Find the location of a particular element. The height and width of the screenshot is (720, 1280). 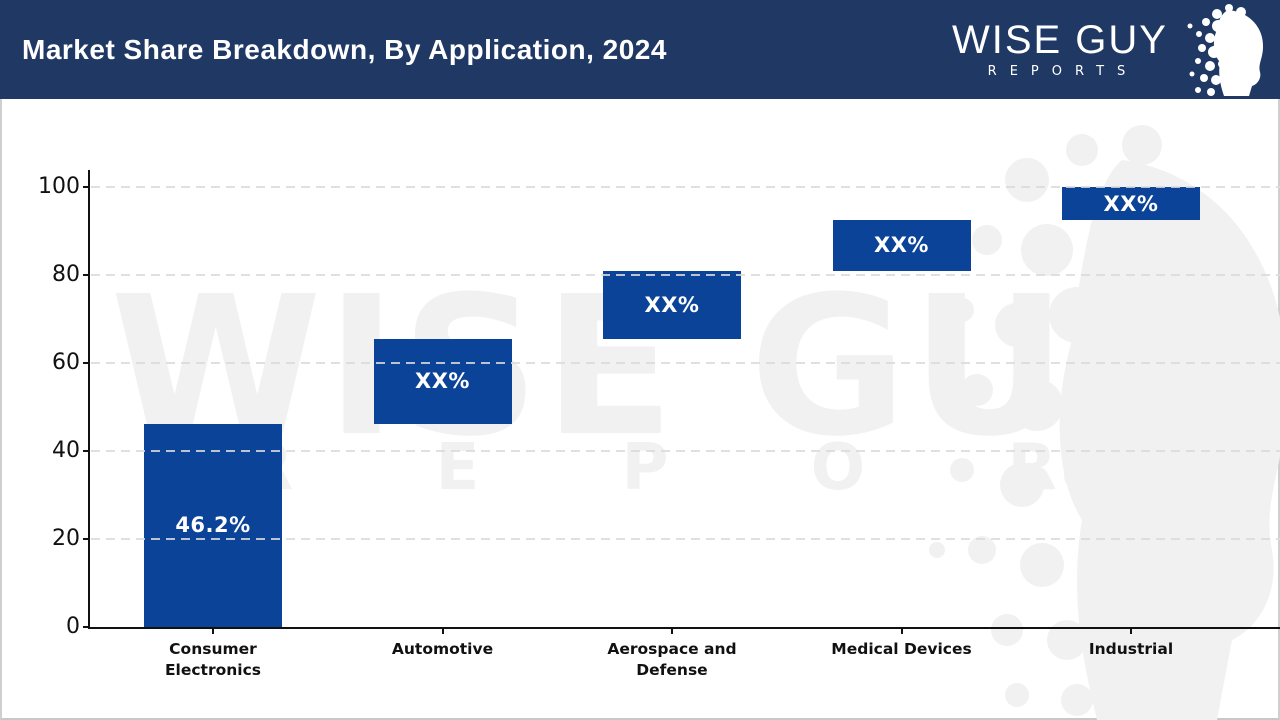

bar-industrial: XX% is located at coordinates (1131, 203).